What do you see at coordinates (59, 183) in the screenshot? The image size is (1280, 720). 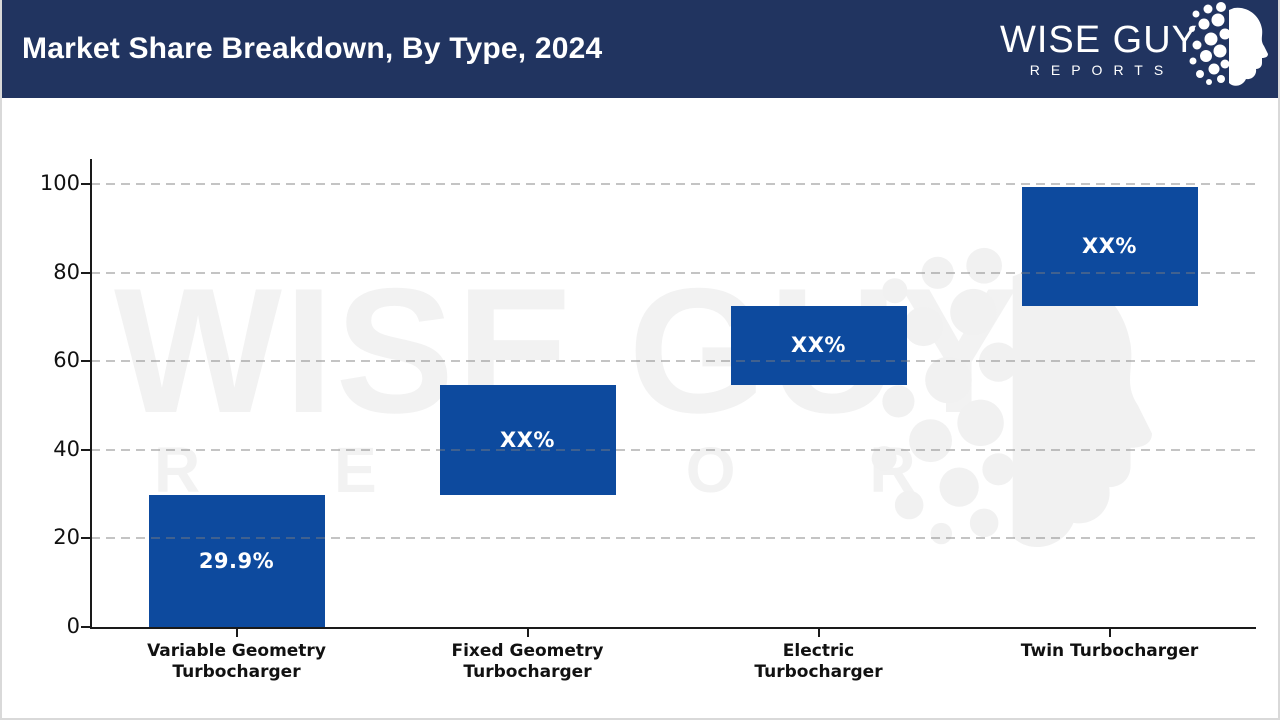 I see `y-tick-label: 100` at bounding box center [59, 183].